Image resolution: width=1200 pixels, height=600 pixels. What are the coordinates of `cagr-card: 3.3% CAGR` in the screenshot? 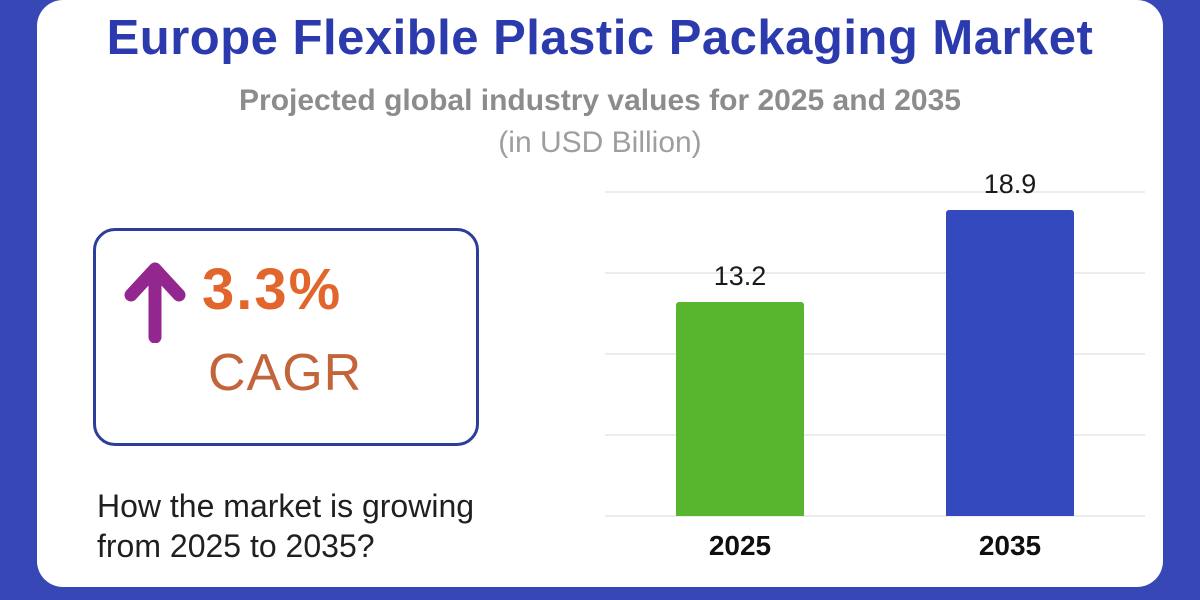 It's located at (286, 337).